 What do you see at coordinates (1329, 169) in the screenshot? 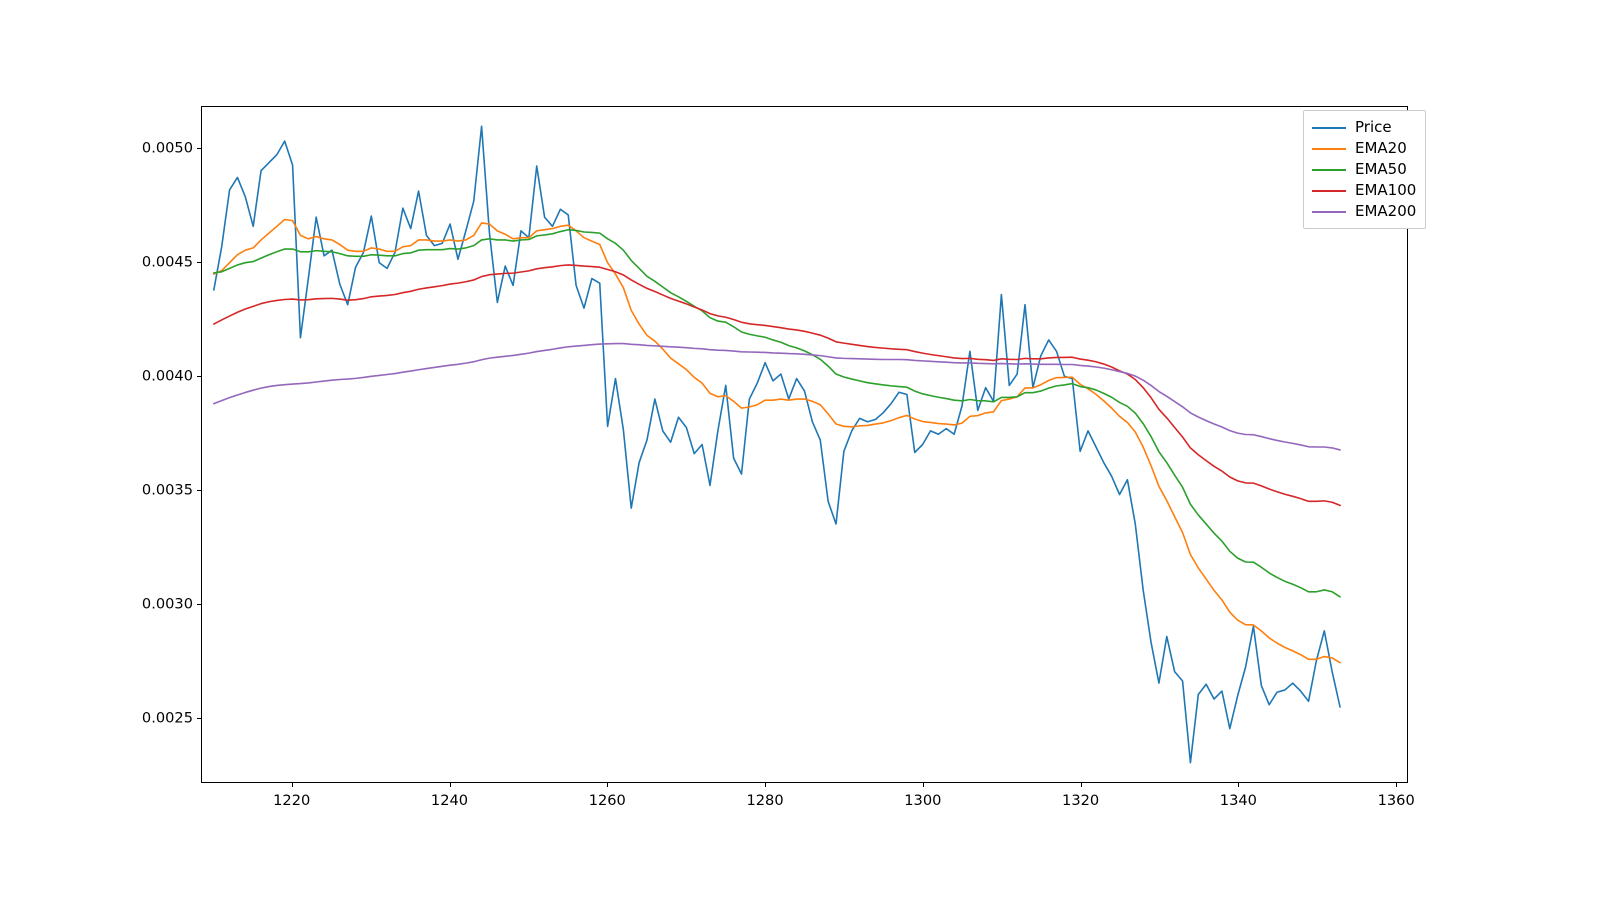
I see `legend-swatch-ema50` at bounding box center [1329, 169].